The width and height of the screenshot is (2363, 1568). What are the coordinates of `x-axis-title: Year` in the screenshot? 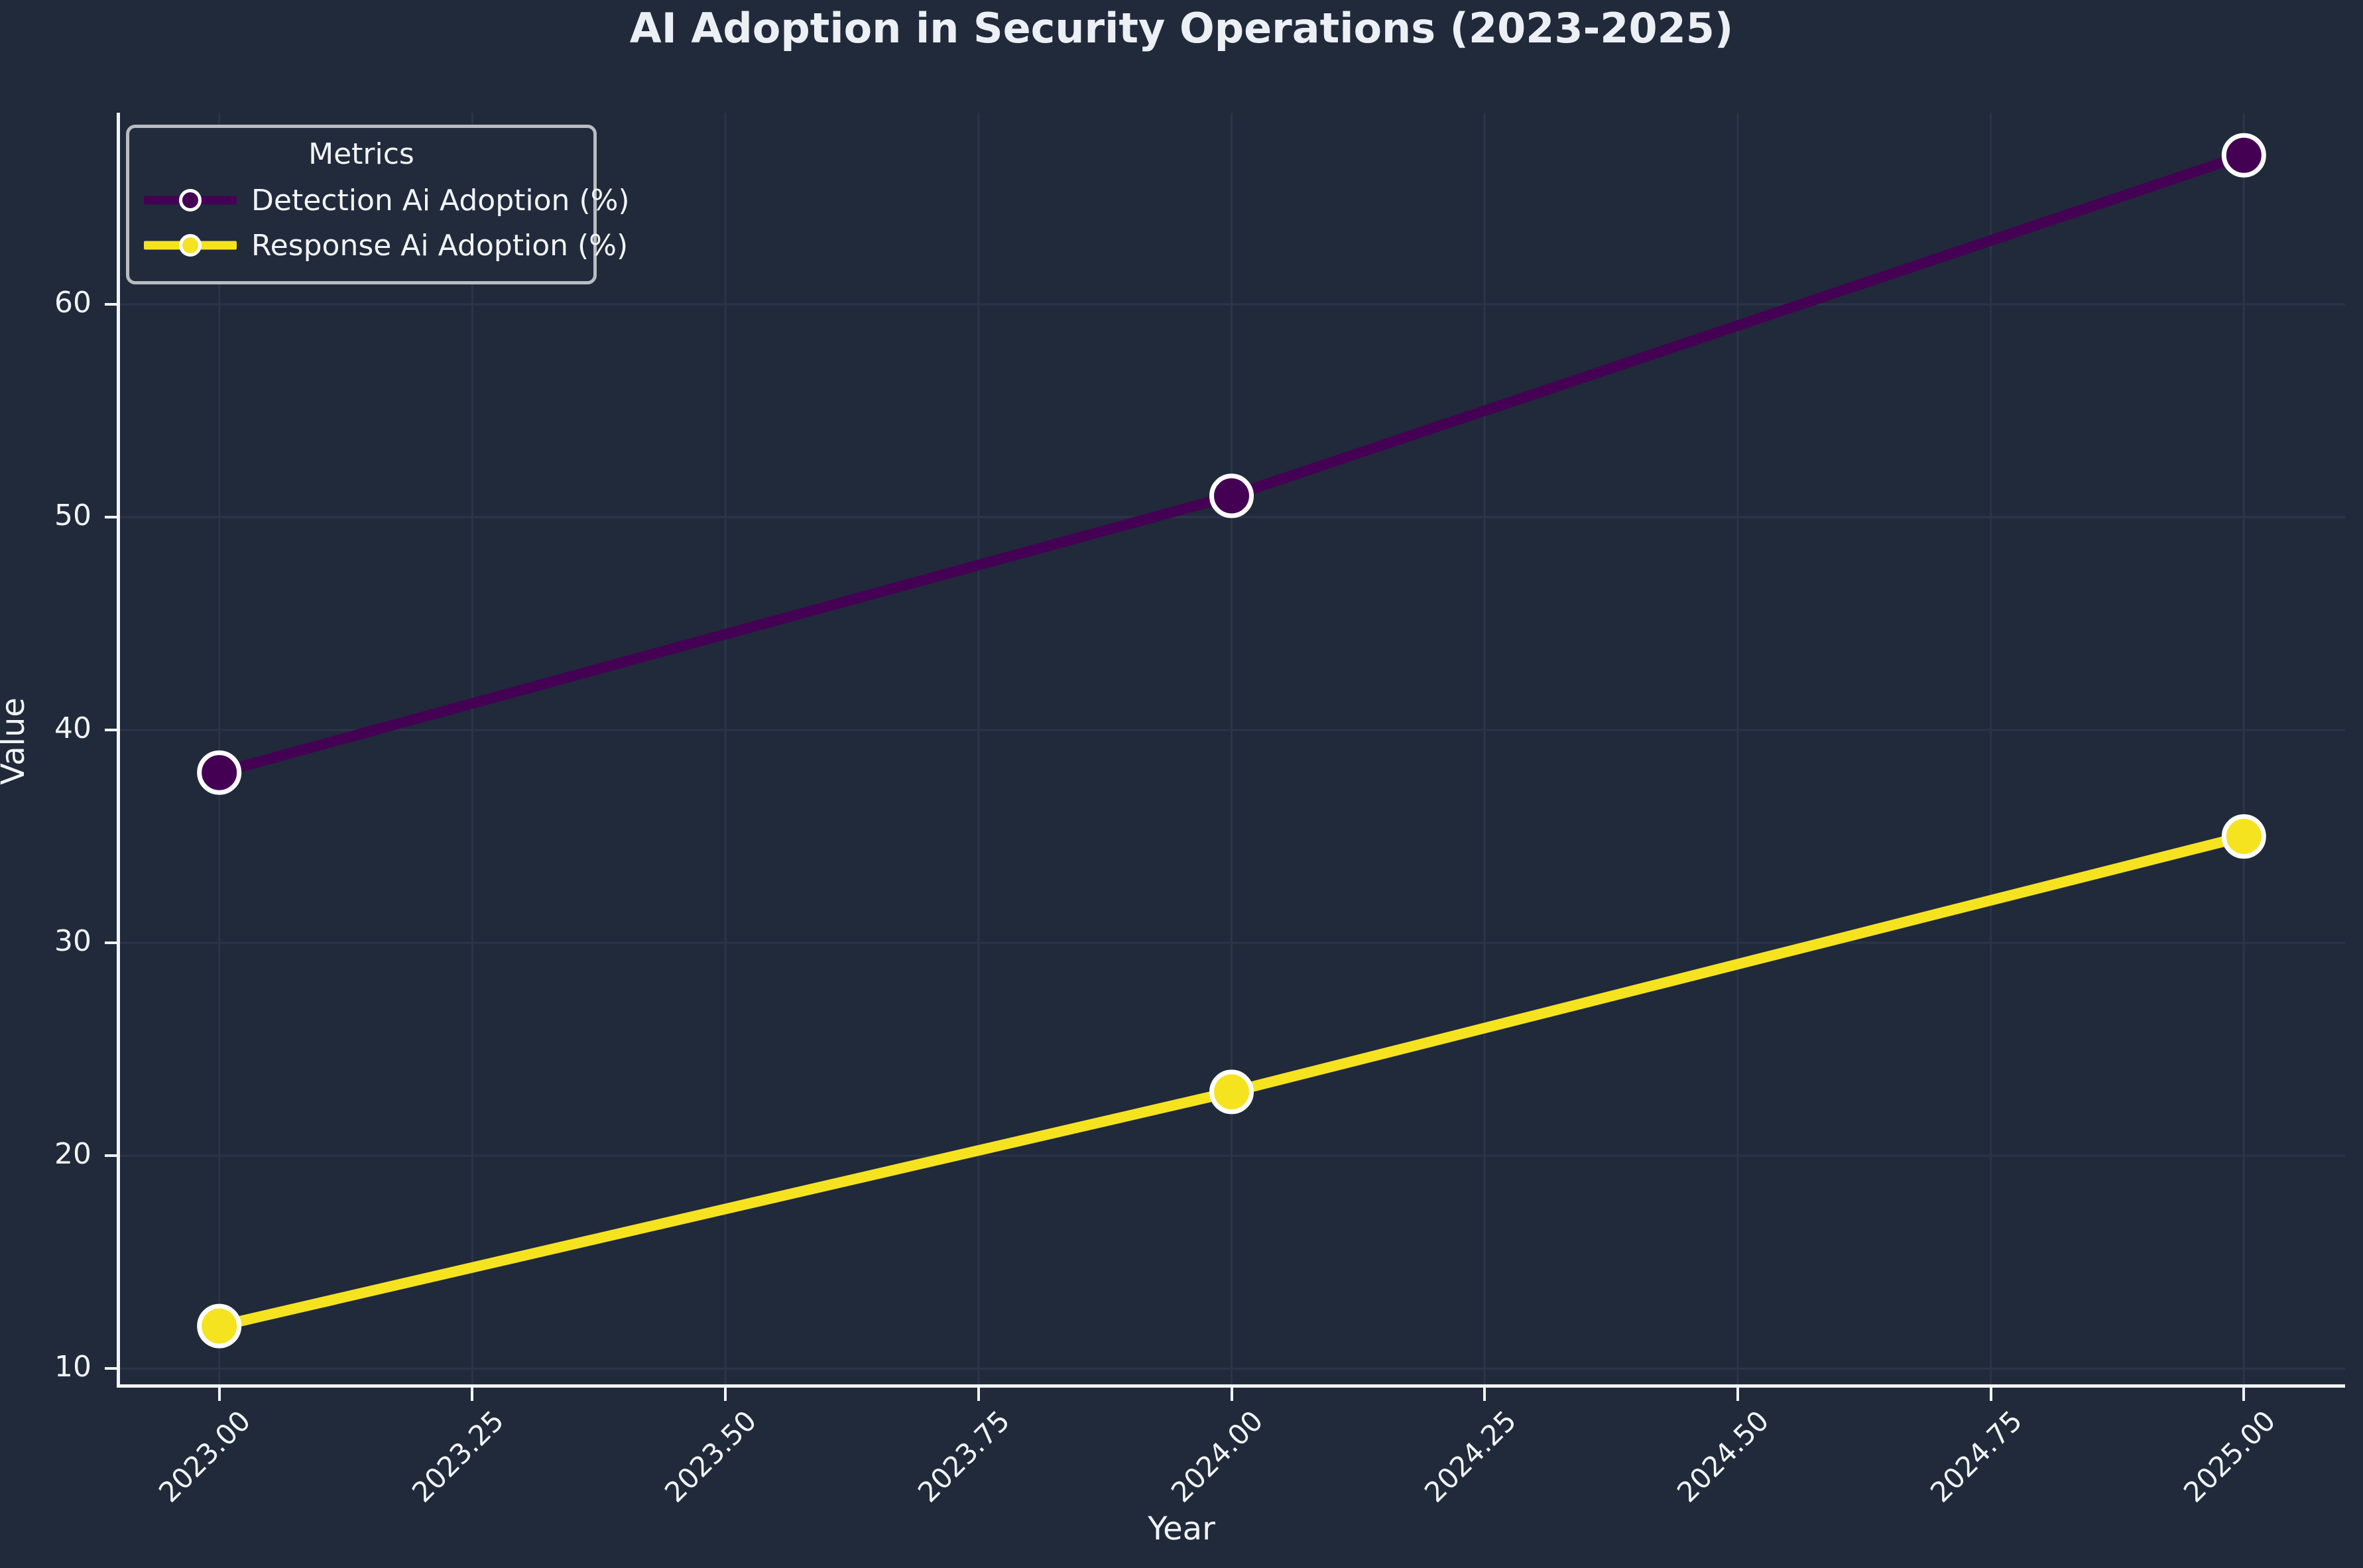 It's located at (1181, 1528).